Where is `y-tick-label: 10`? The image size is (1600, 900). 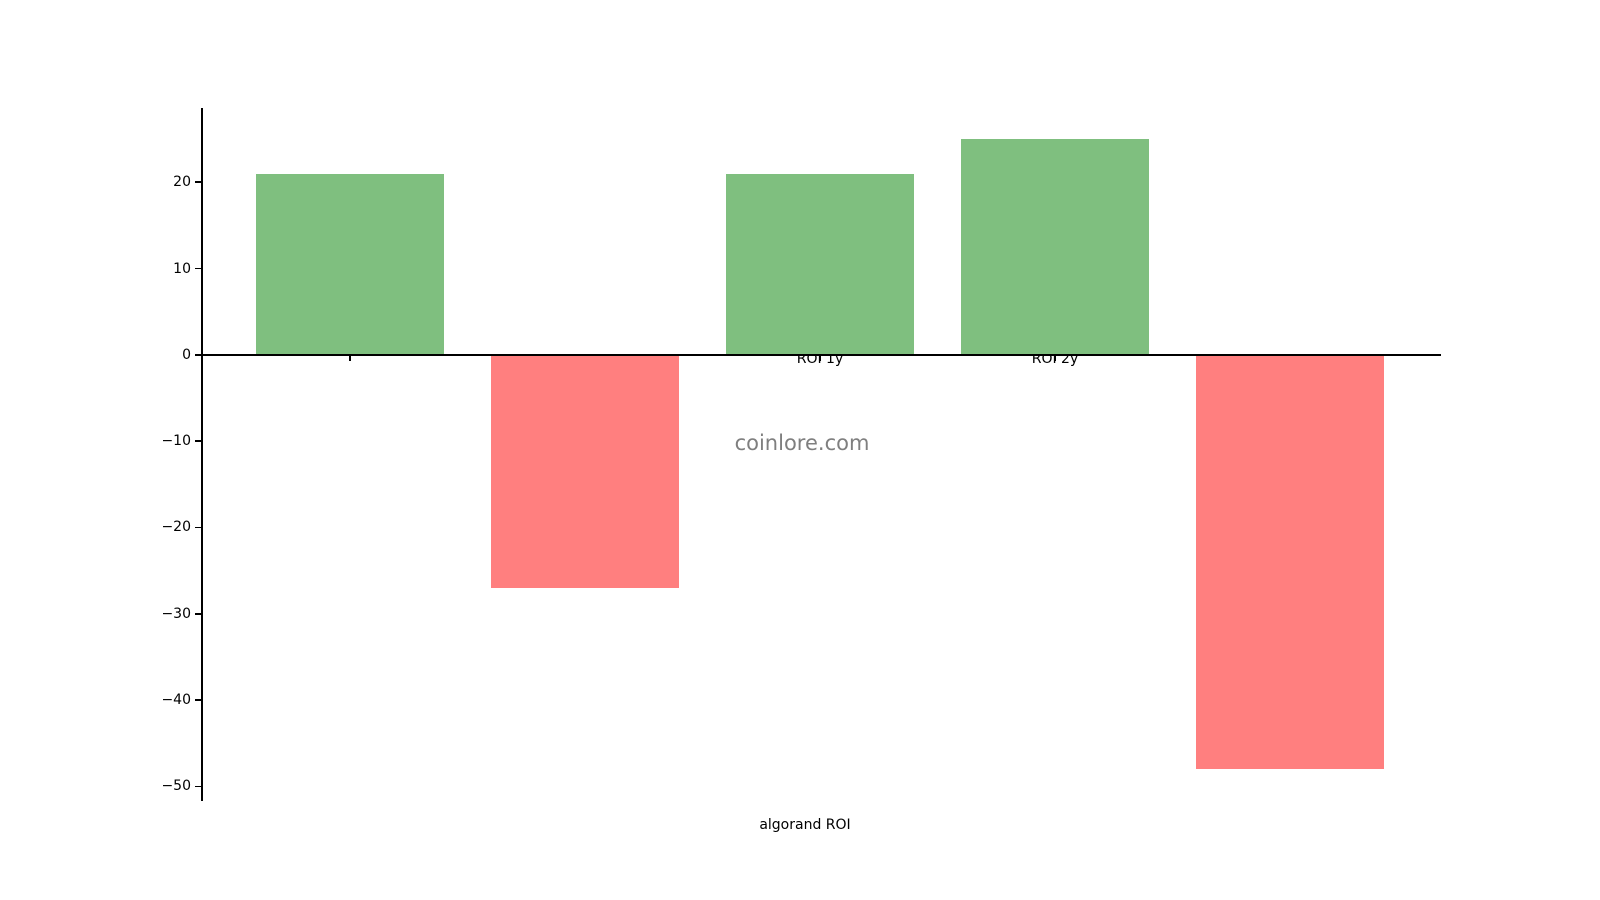
y-tick-label: 10 is located at coordinates (182, 268).